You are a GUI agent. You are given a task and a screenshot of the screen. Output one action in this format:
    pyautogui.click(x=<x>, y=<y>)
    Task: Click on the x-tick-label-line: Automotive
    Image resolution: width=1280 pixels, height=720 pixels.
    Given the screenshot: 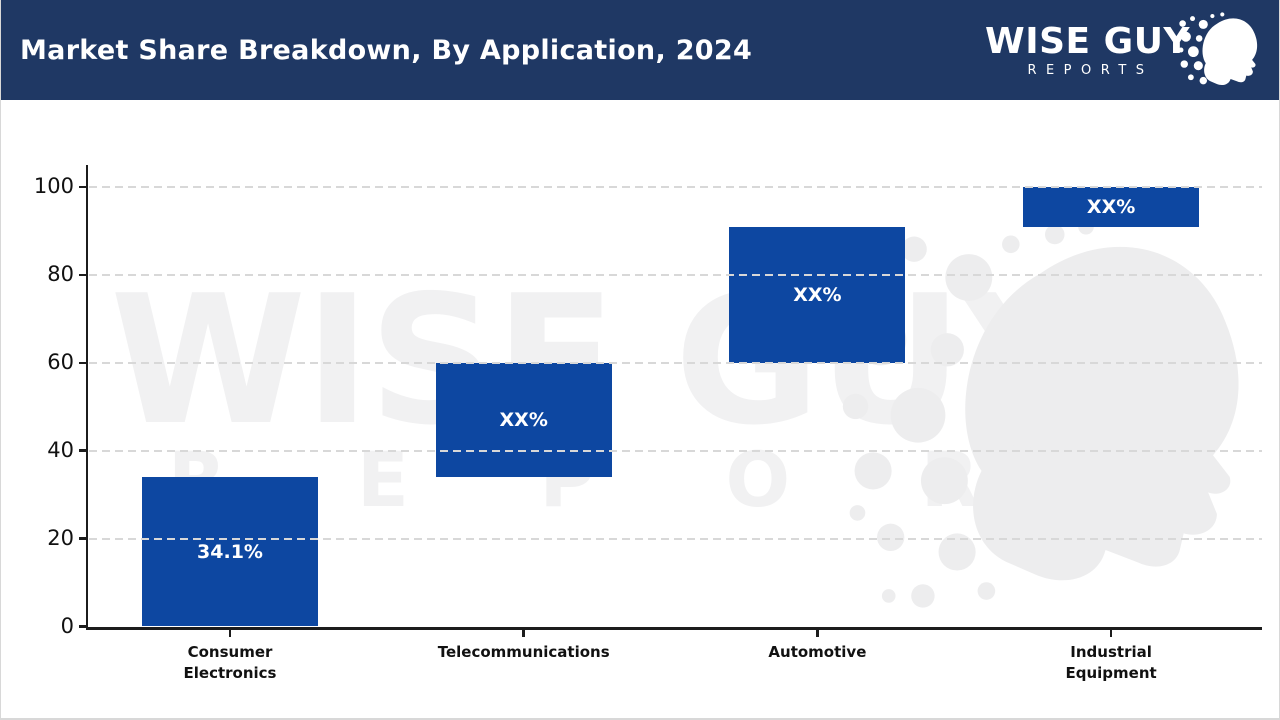 What is the action you would take?
    pyautogui.click(x=817, y=651)
    